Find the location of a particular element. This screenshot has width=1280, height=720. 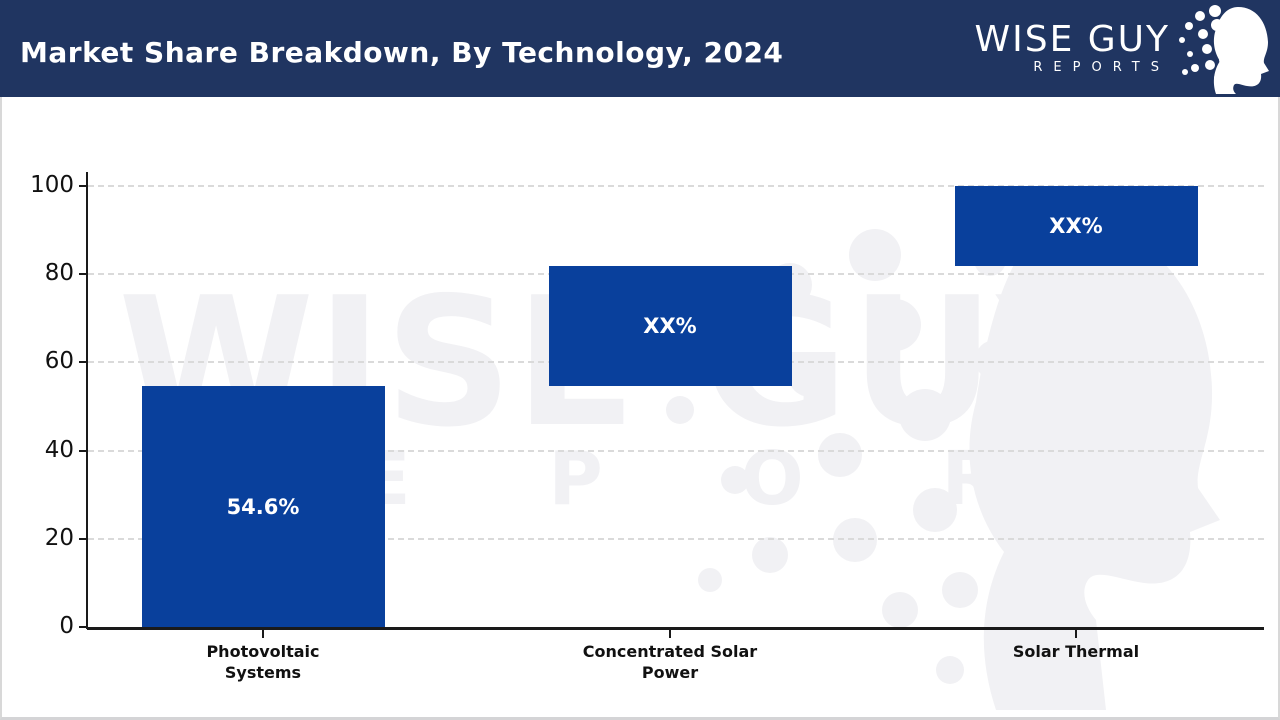

y-tick-label-20: 20 is located at coordinates (59, 537).